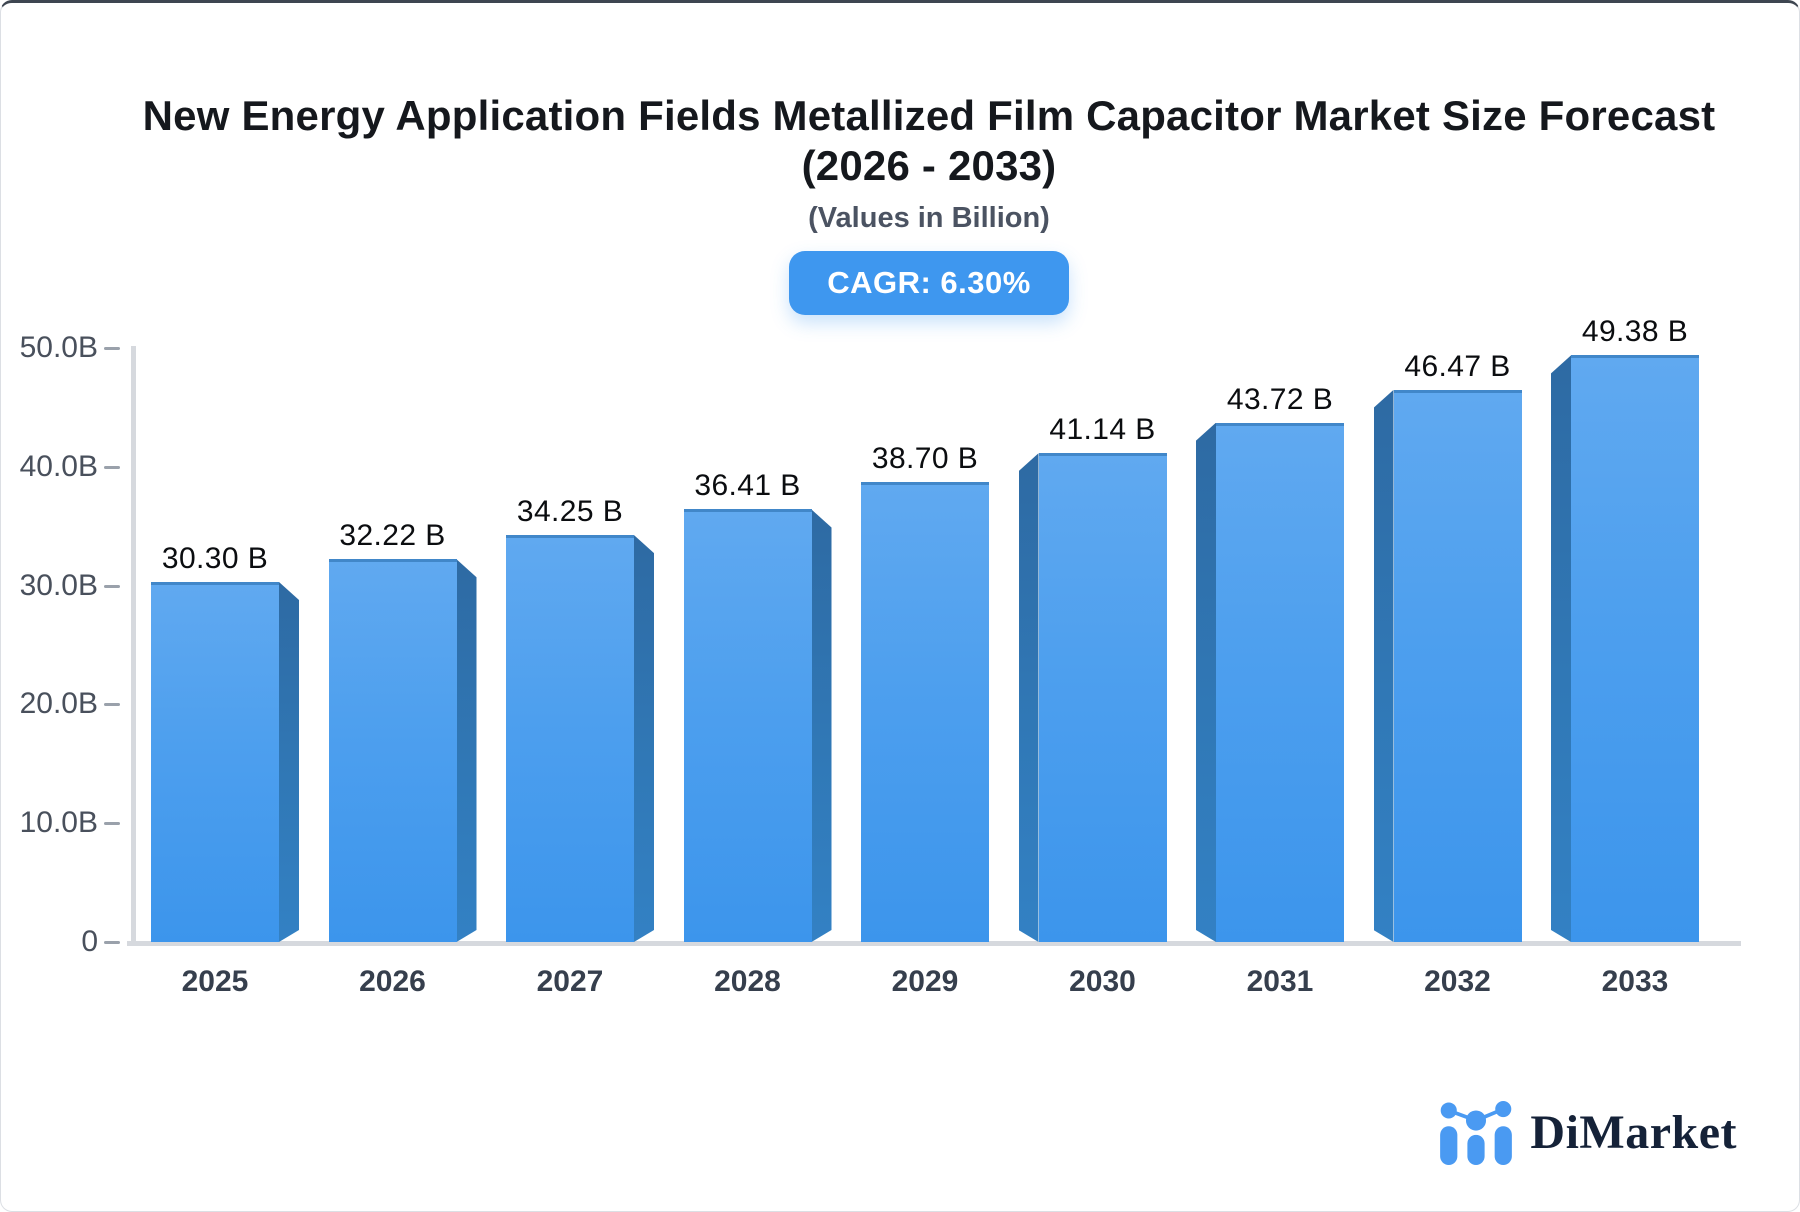 The width and height of the screenshot is (1800, 1212). What do you see at coordinates (934, 943) in the screenshot?
I see `x-axis-line` at bounding box center [934, 943].